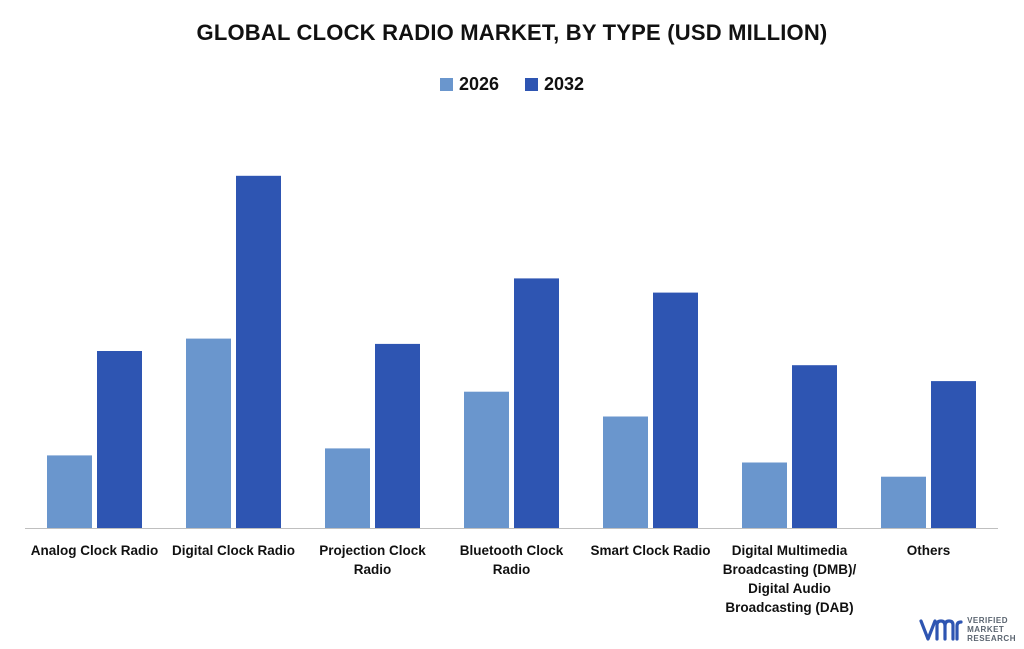 This screenshot has width=1024, height=649. I want to click on legend-label-2026: 2026, so click(478, 84).